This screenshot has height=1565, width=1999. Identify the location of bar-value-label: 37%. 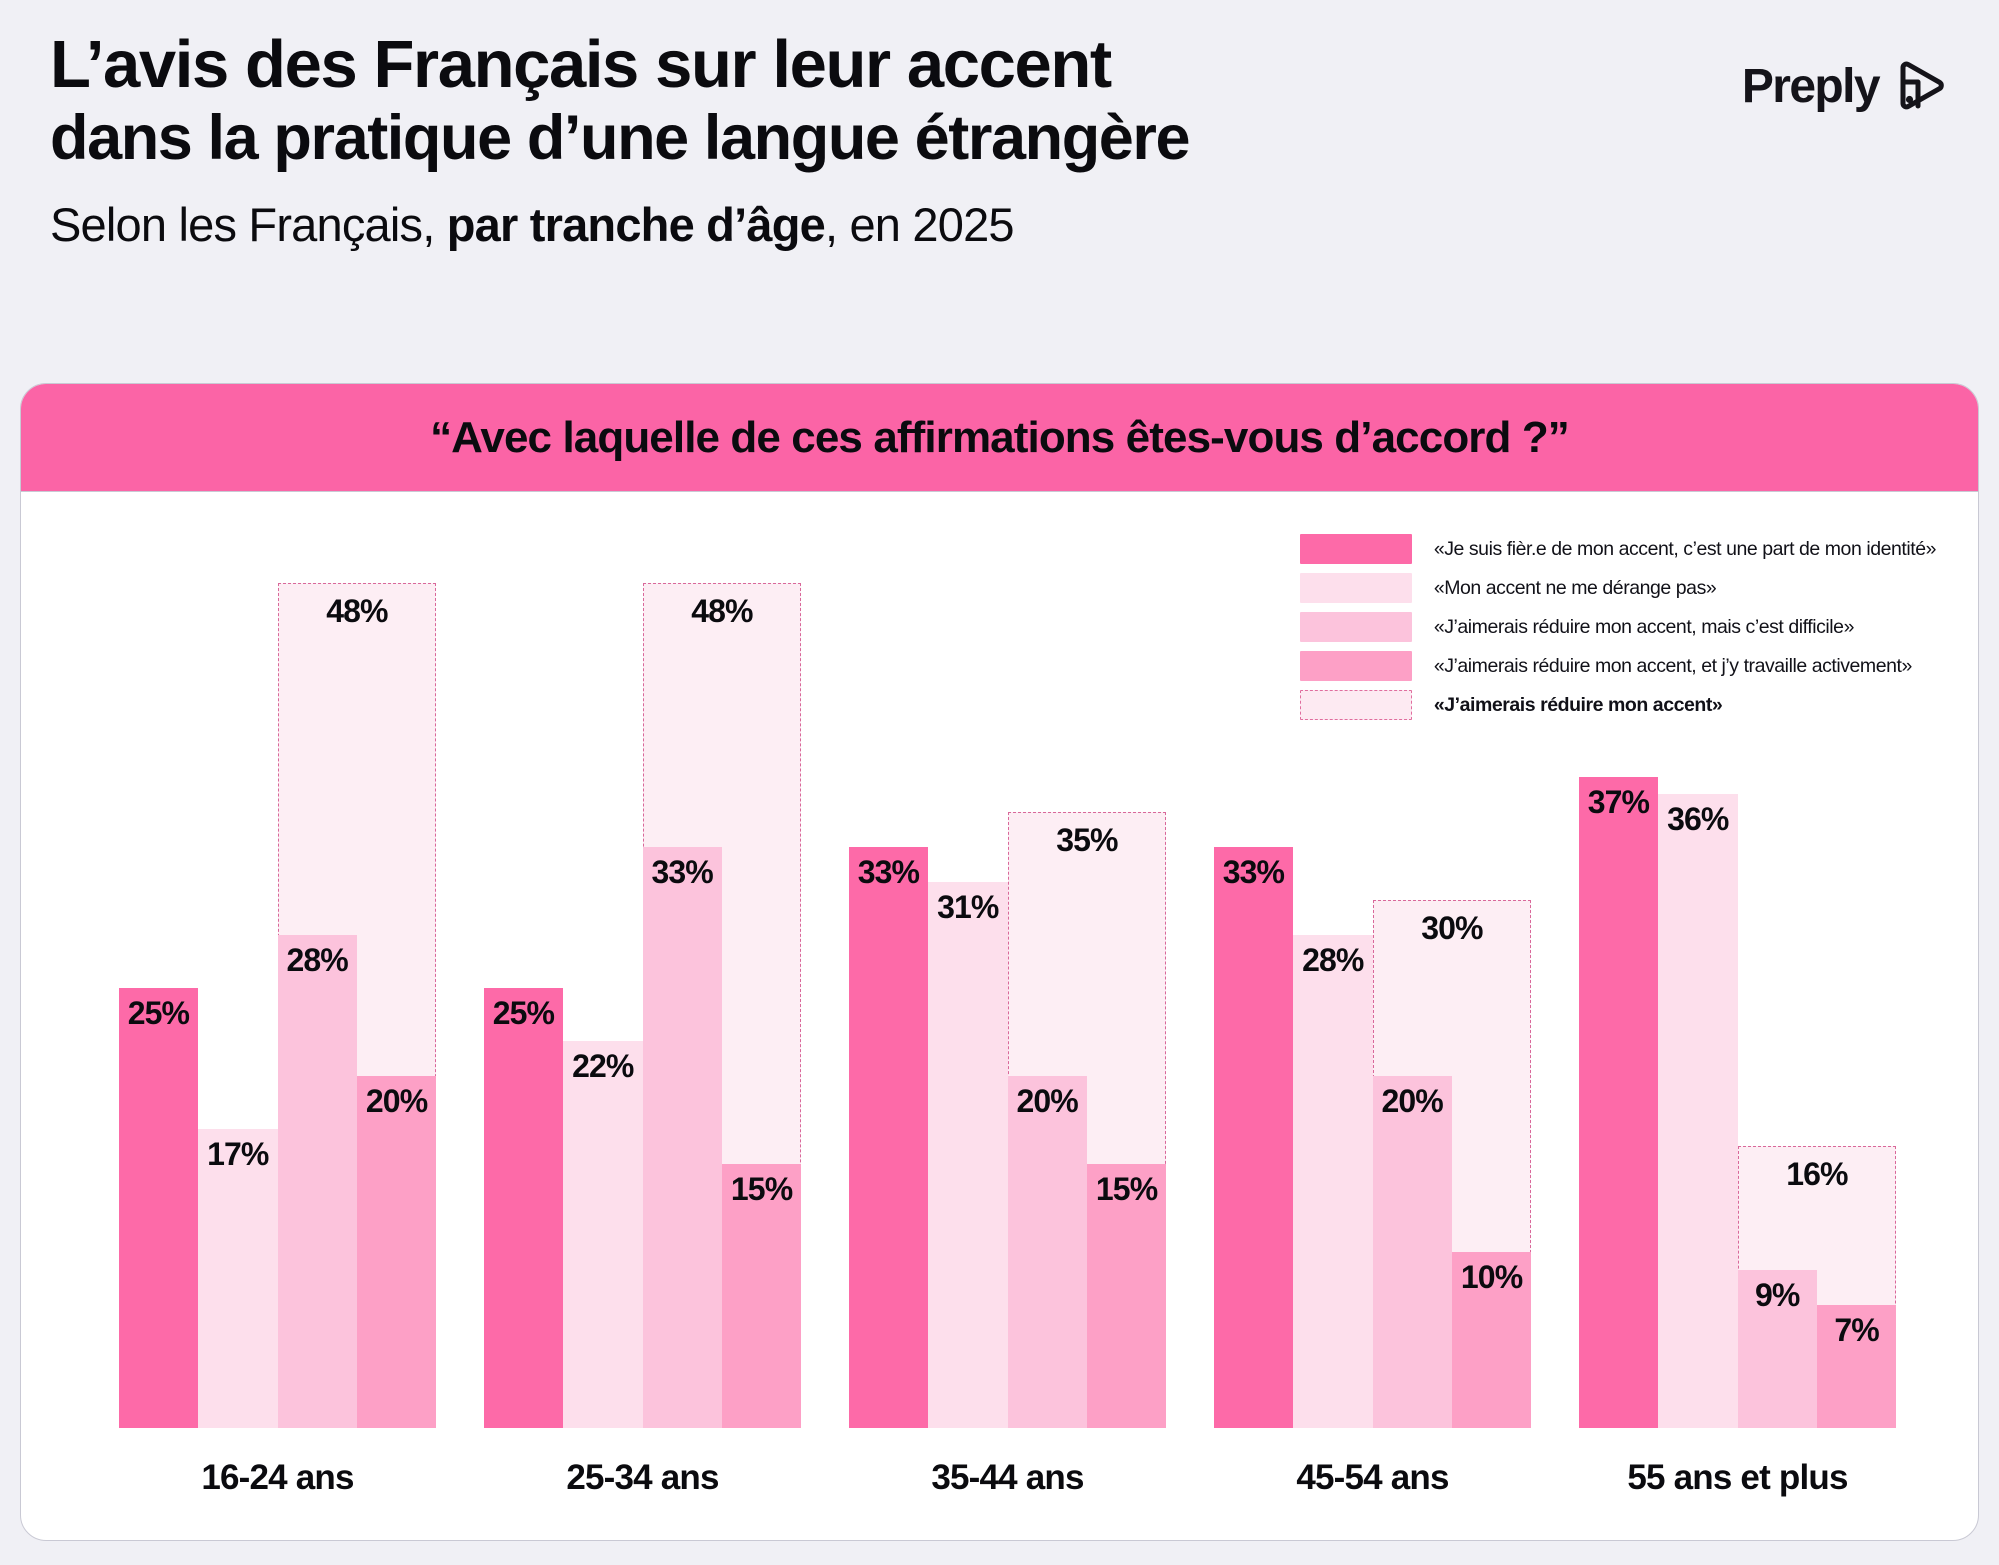
(1618, 801).